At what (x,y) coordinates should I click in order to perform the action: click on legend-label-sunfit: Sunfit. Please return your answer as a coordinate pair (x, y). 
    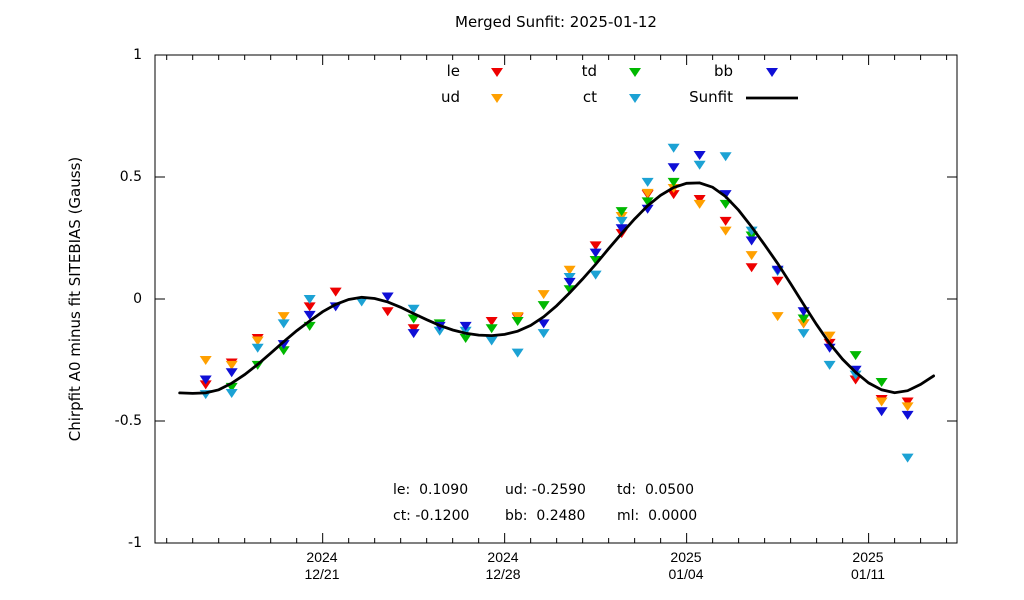
    Looking at the image, I should click on (711, 97).